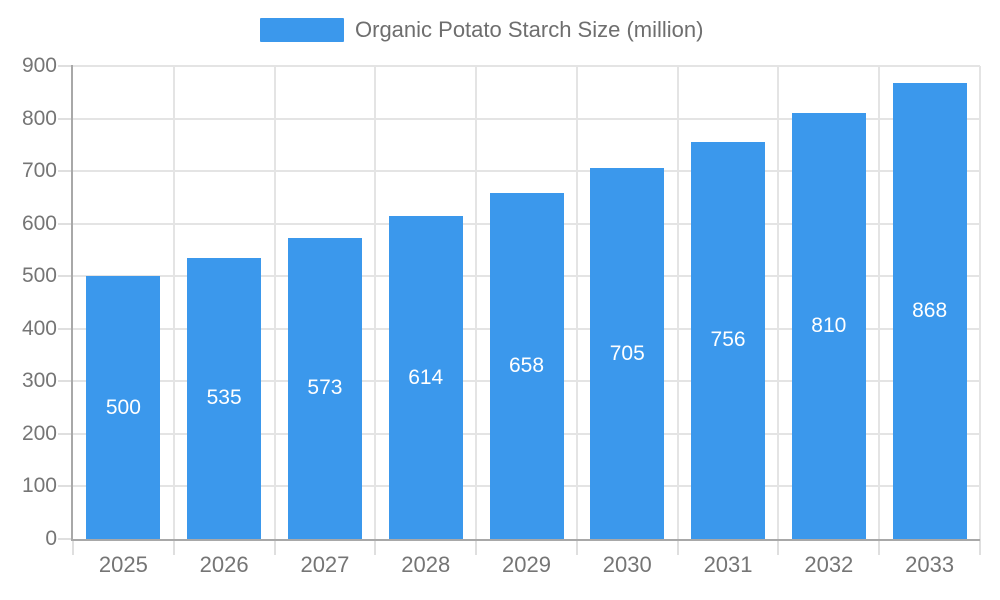 This screenshot has height=600, width=1000. I want to click on y-axis-tick-label: 900, so click(39, 65).